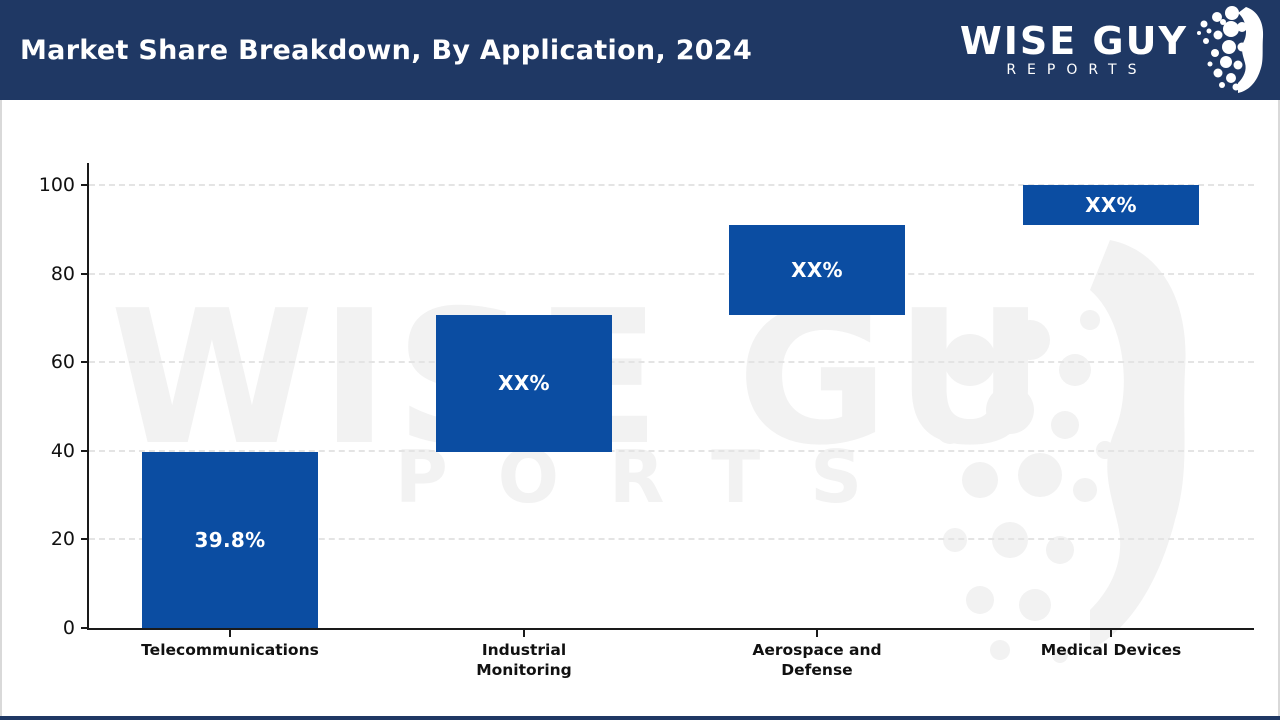 The height and width of the screenshot is (720, 1280). I want to click on wise-guy-logo: WISE GUY REPORTS, so click(1120, 50).